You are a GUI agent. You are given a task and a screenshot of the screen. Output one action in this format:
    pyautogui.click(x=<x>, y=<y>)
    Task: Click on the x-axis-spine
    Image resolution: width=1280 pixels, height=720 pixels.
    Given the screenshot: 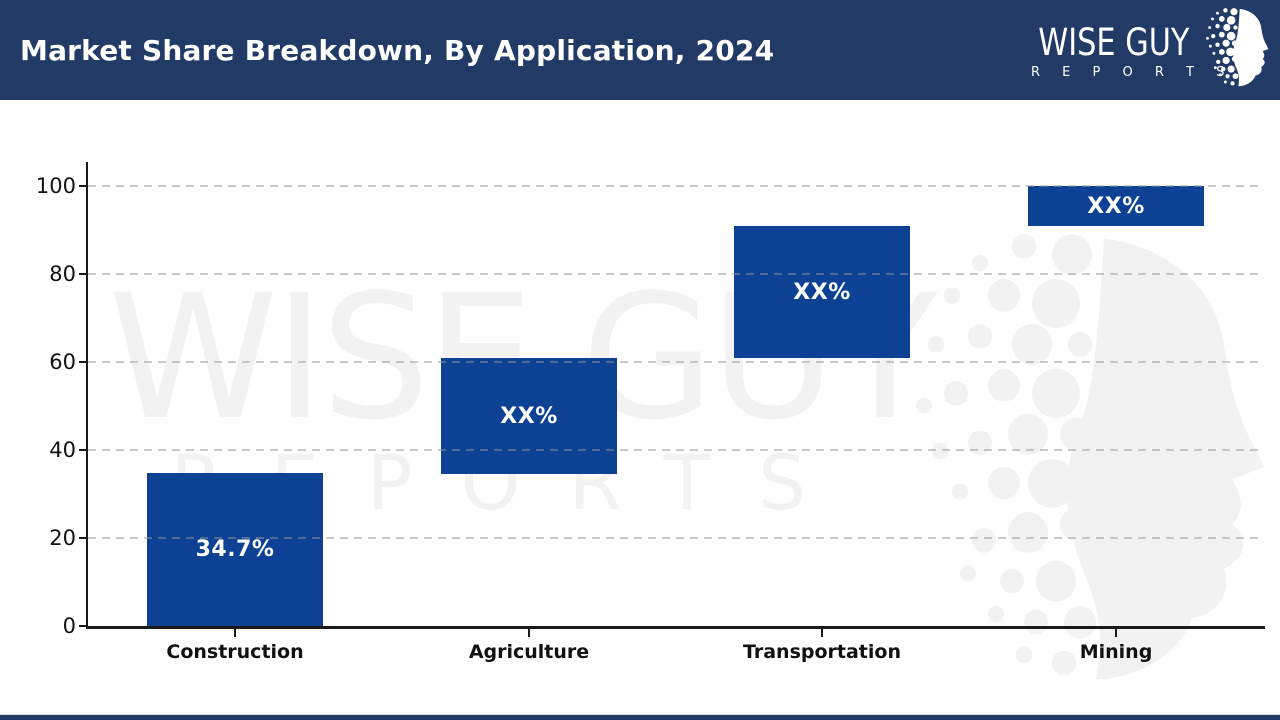 What is the action you would take?
    pyautogui.click(x=675, y=627)
    